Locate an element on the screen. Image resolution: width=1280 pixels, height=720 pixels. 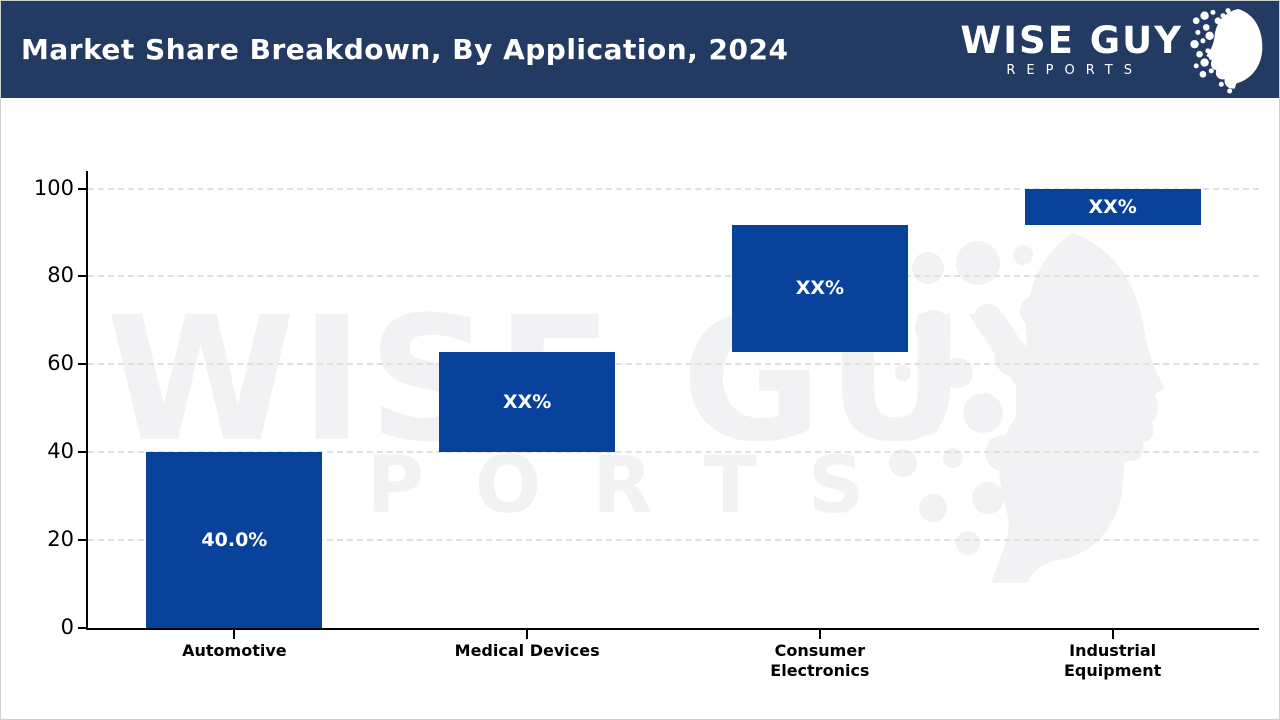
y-axis-tick-label: 60 is located at coordinates (60, 363).